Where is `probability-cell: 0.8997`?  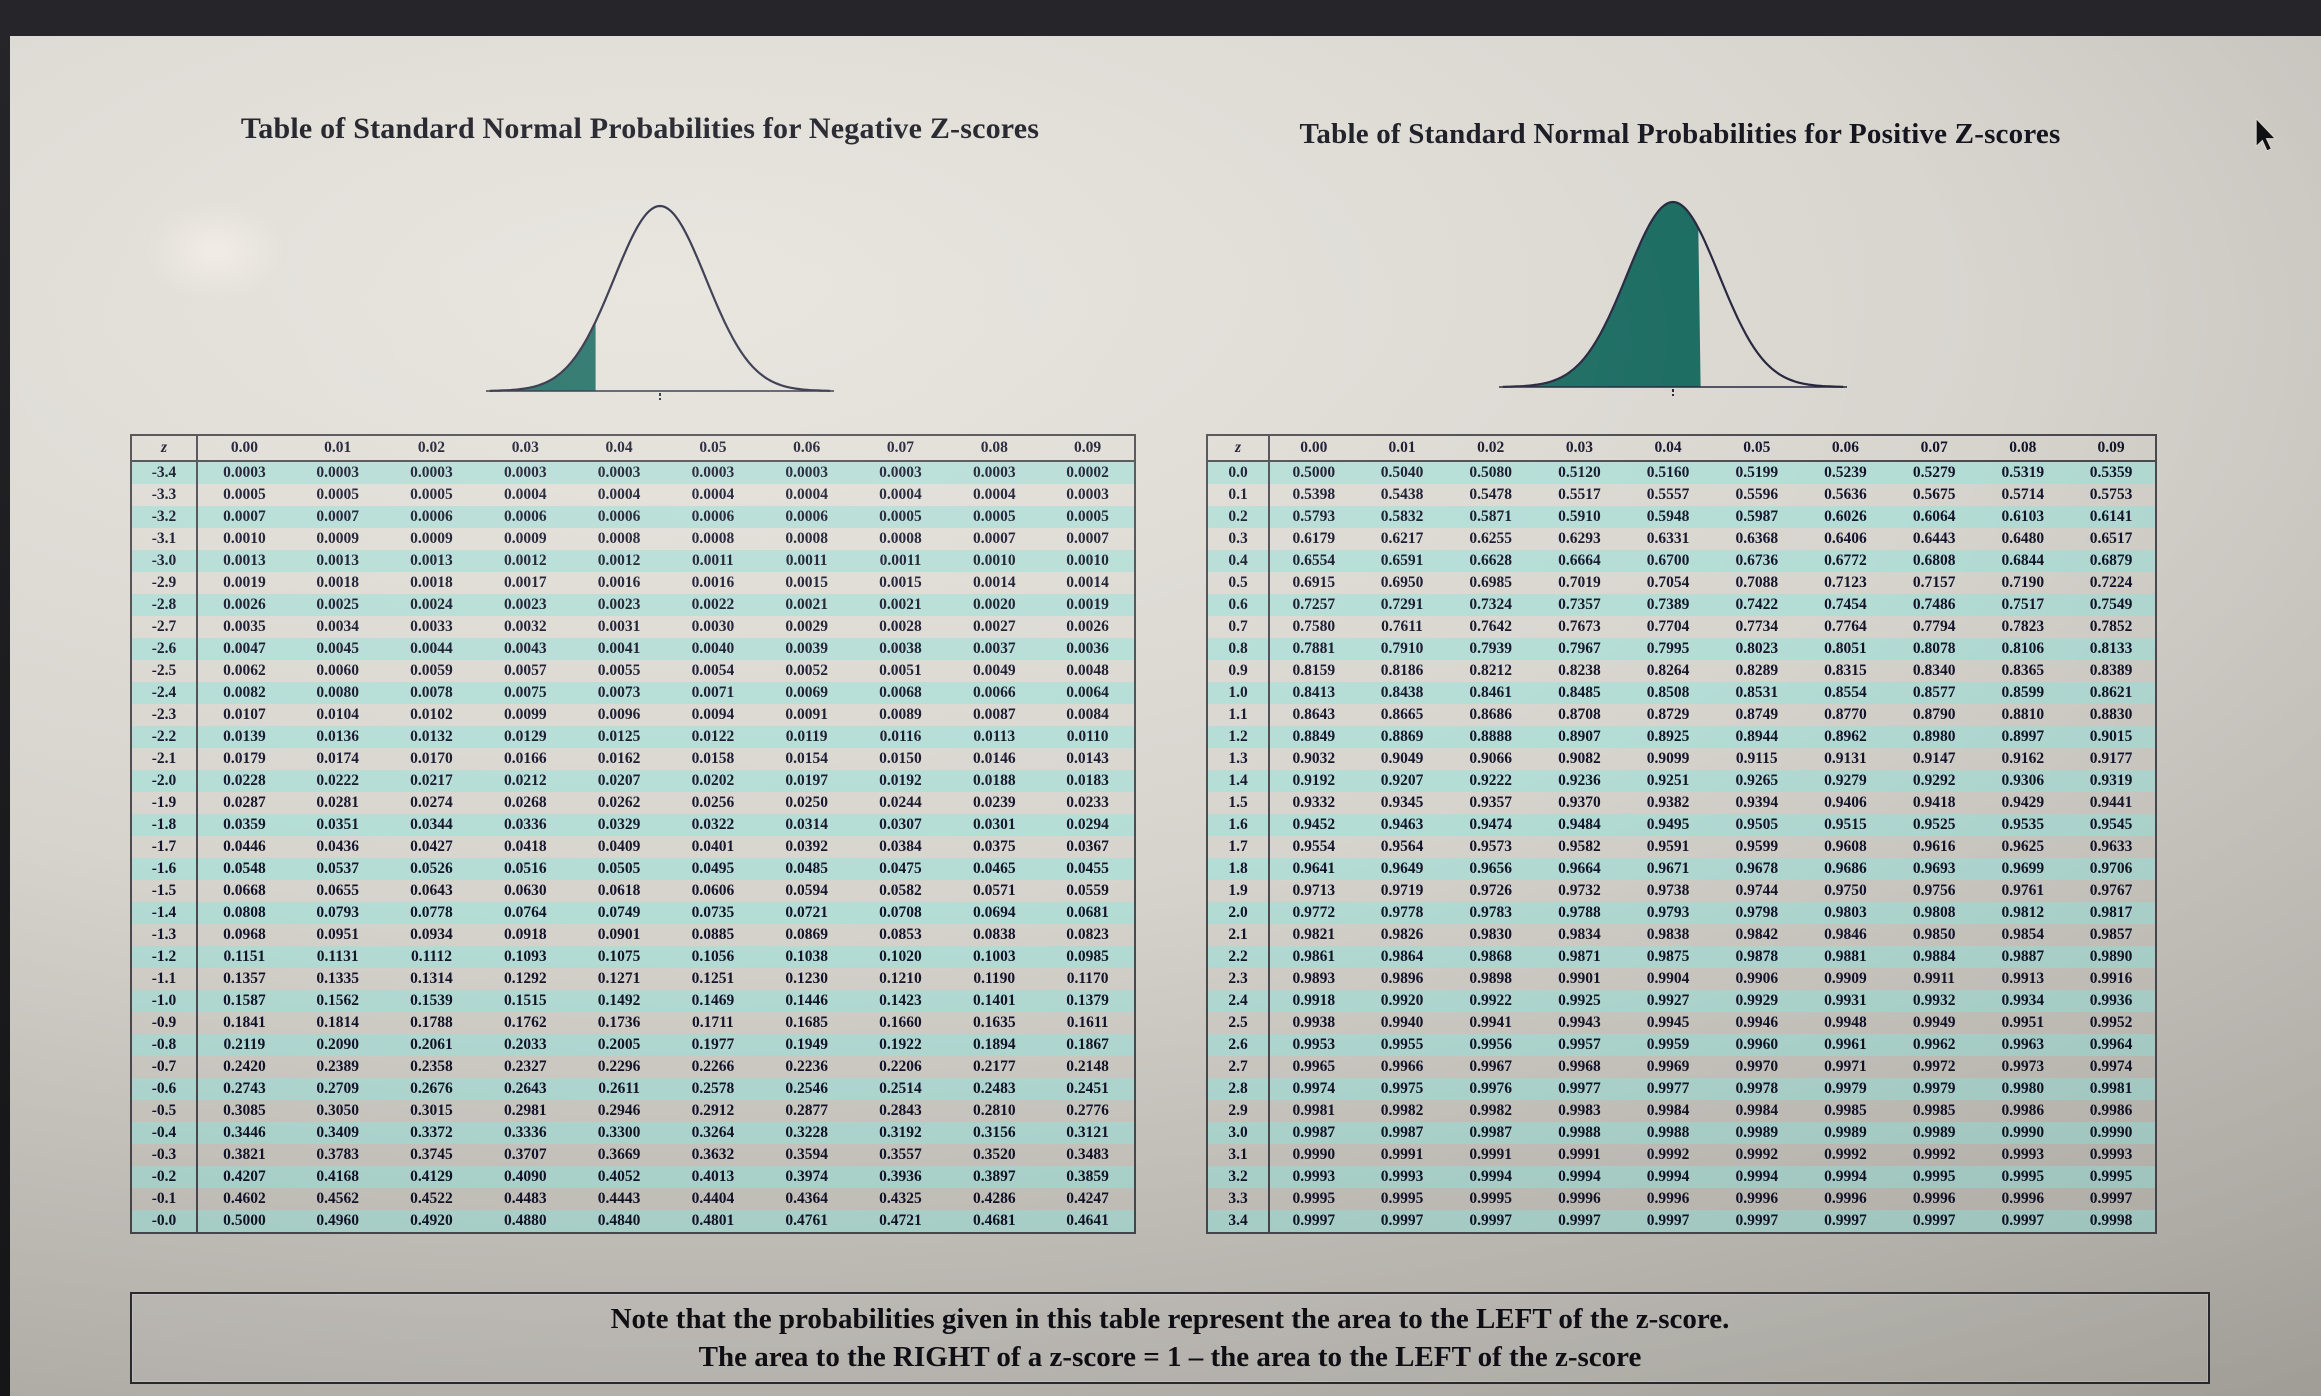
probability-cell: 0.8997 is located at coordinates (2023, 736).